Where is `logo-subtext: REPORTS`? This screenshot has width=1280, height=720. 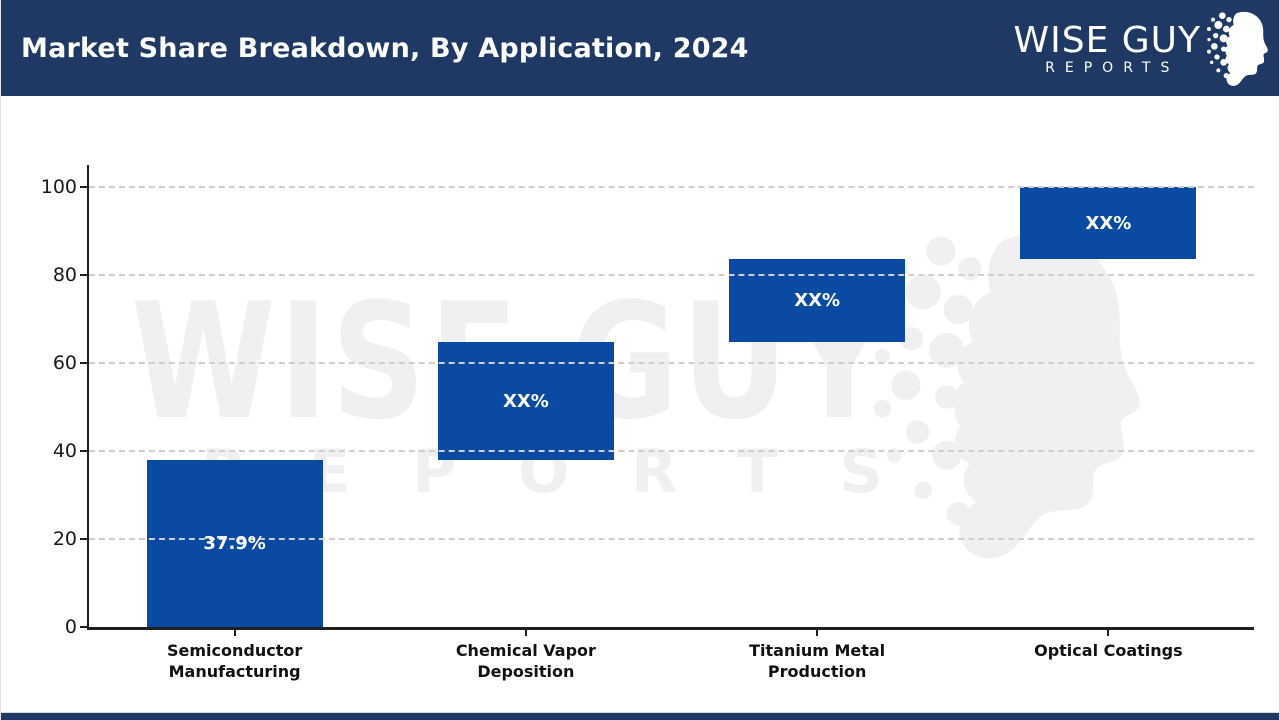
logo-subtext: REPORTS is located at coordinates (1112, 68).